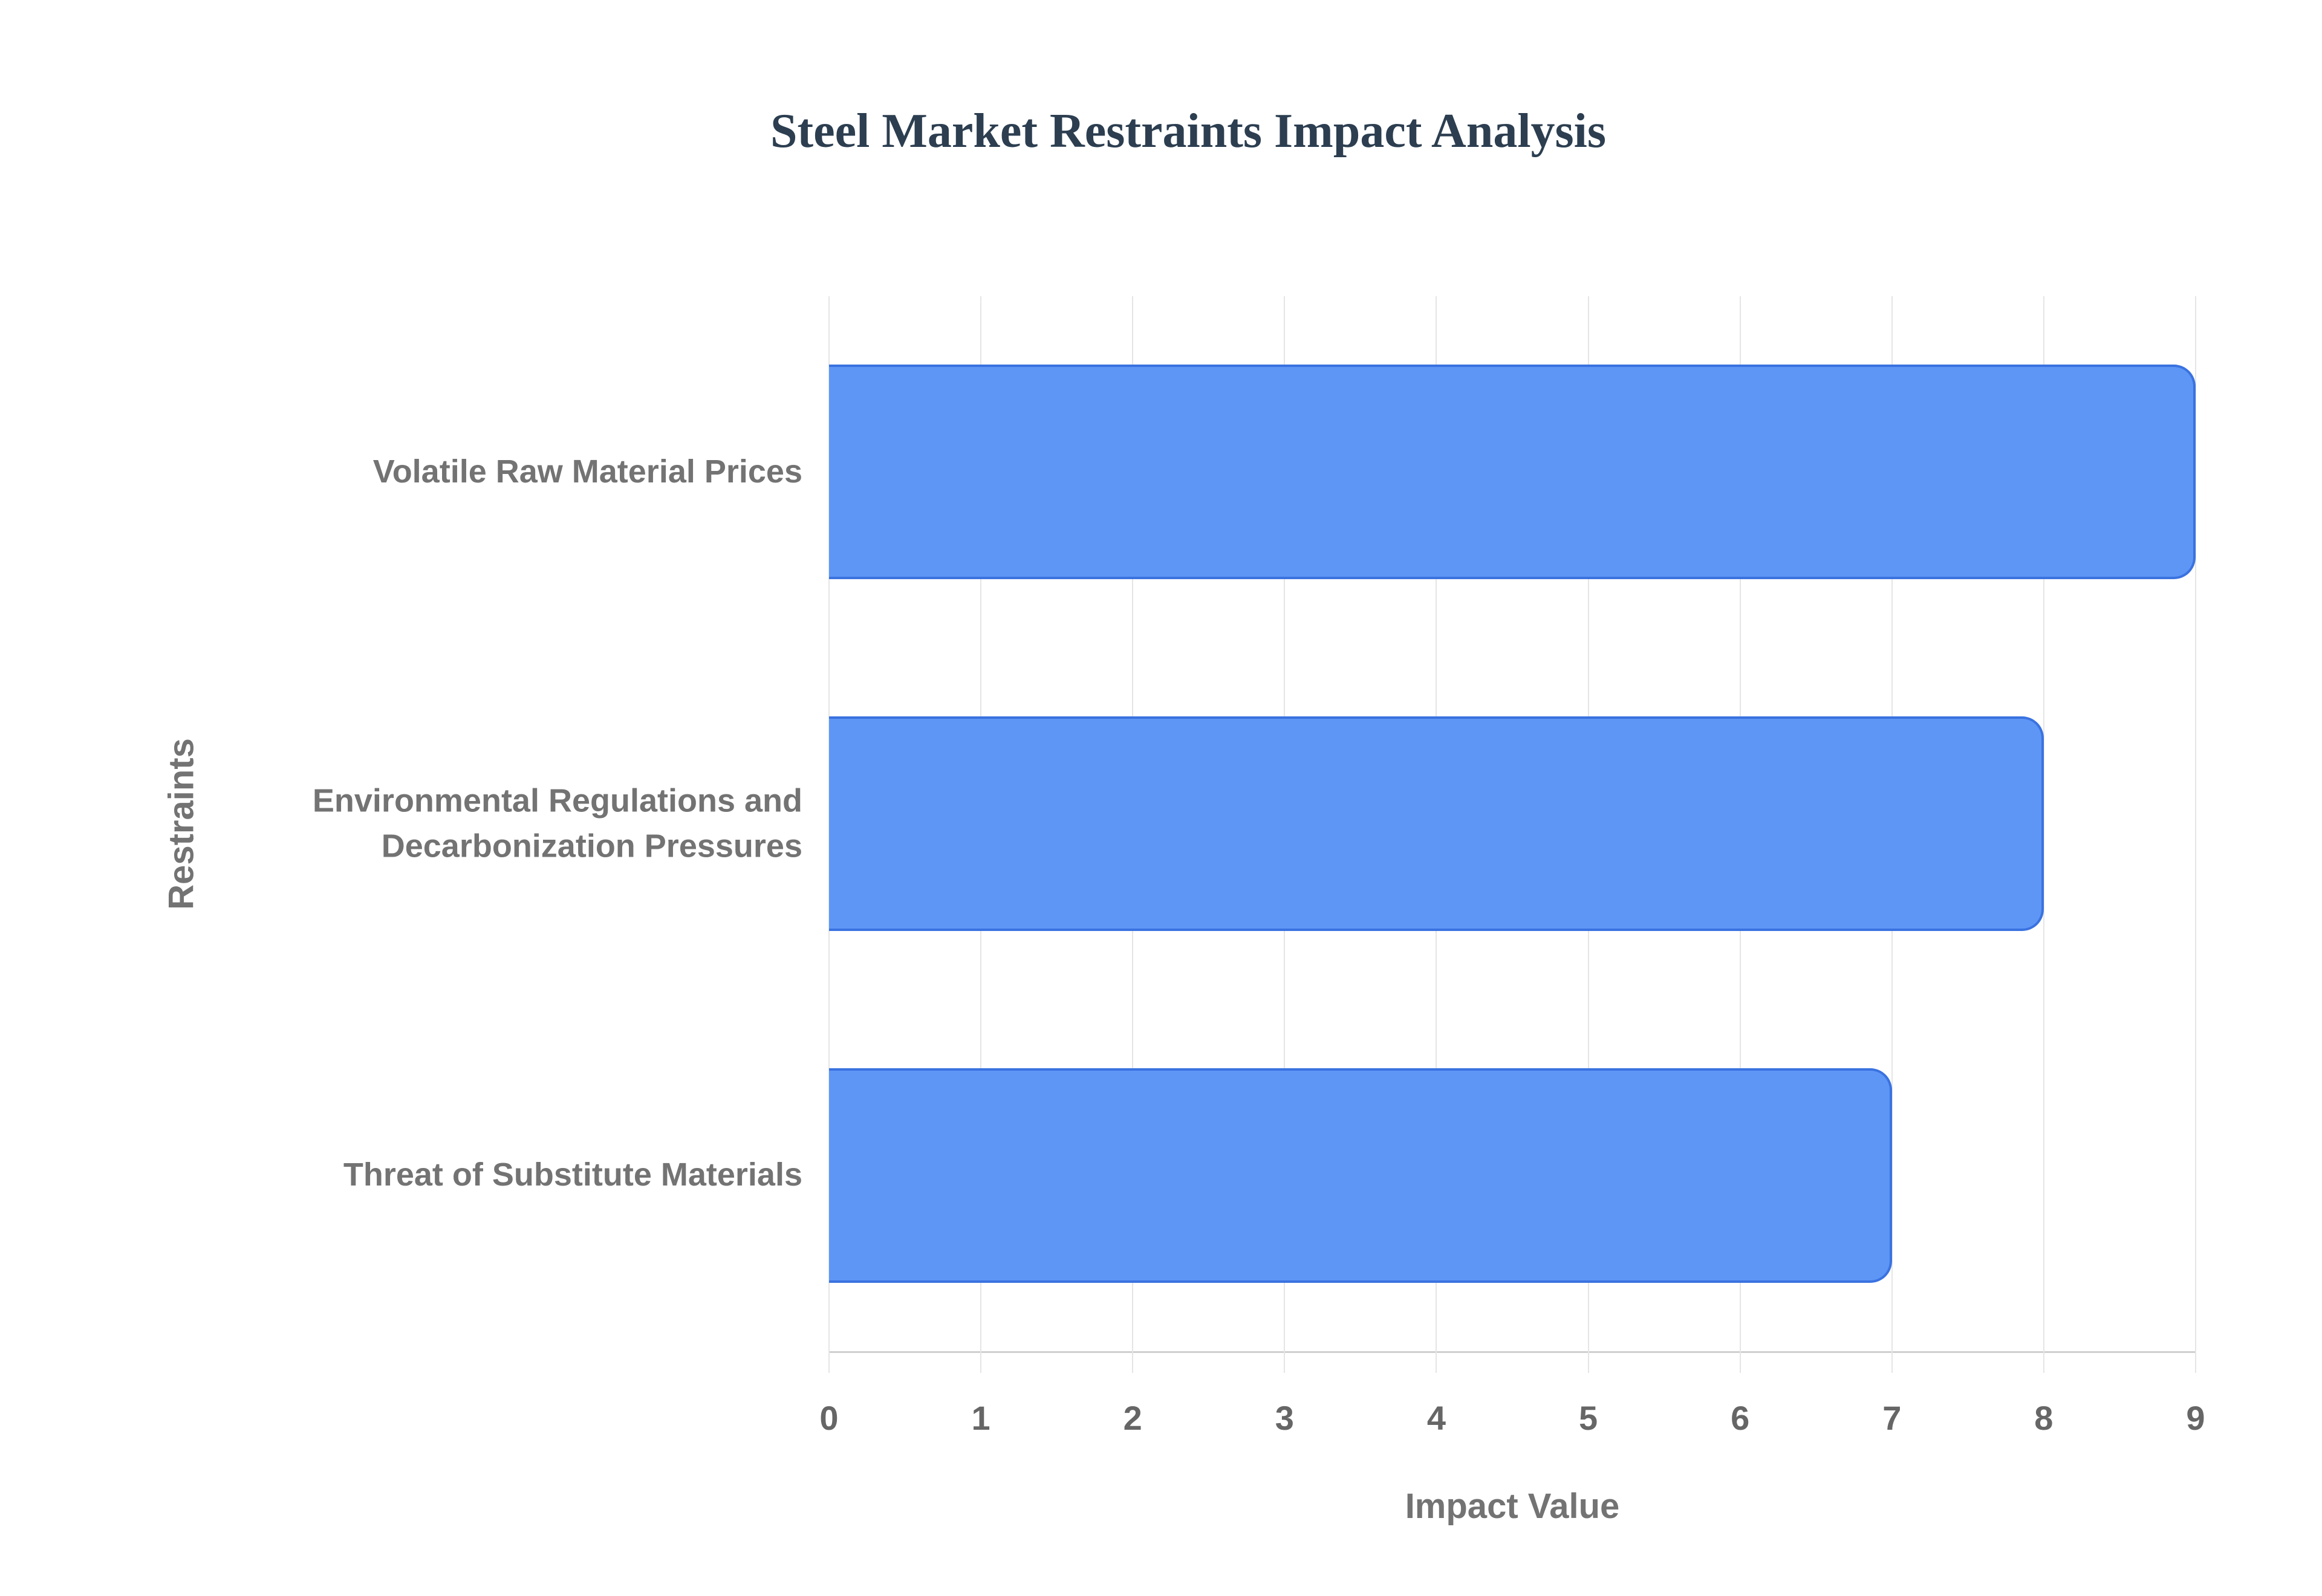 The image size is (2322, 1596). What do you see at coordinates (1892, 1418) in the screenshot?
I see `x-tick-label: 7` at bounding box center [1892, 1418].